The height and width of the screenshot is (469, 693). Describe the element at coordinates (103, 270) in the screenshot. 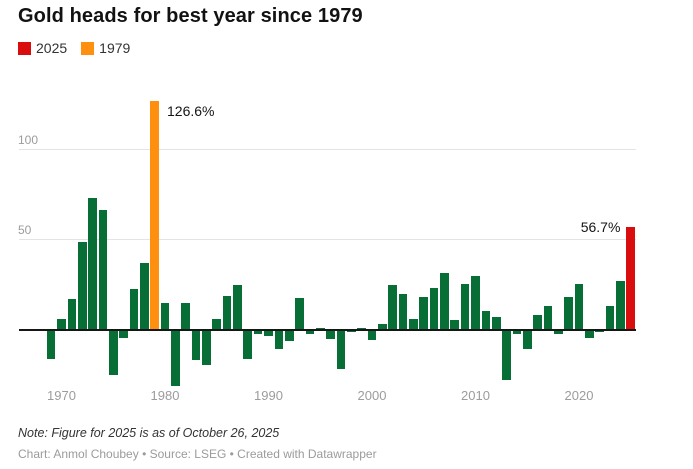

I see `bar-1974` at that location.